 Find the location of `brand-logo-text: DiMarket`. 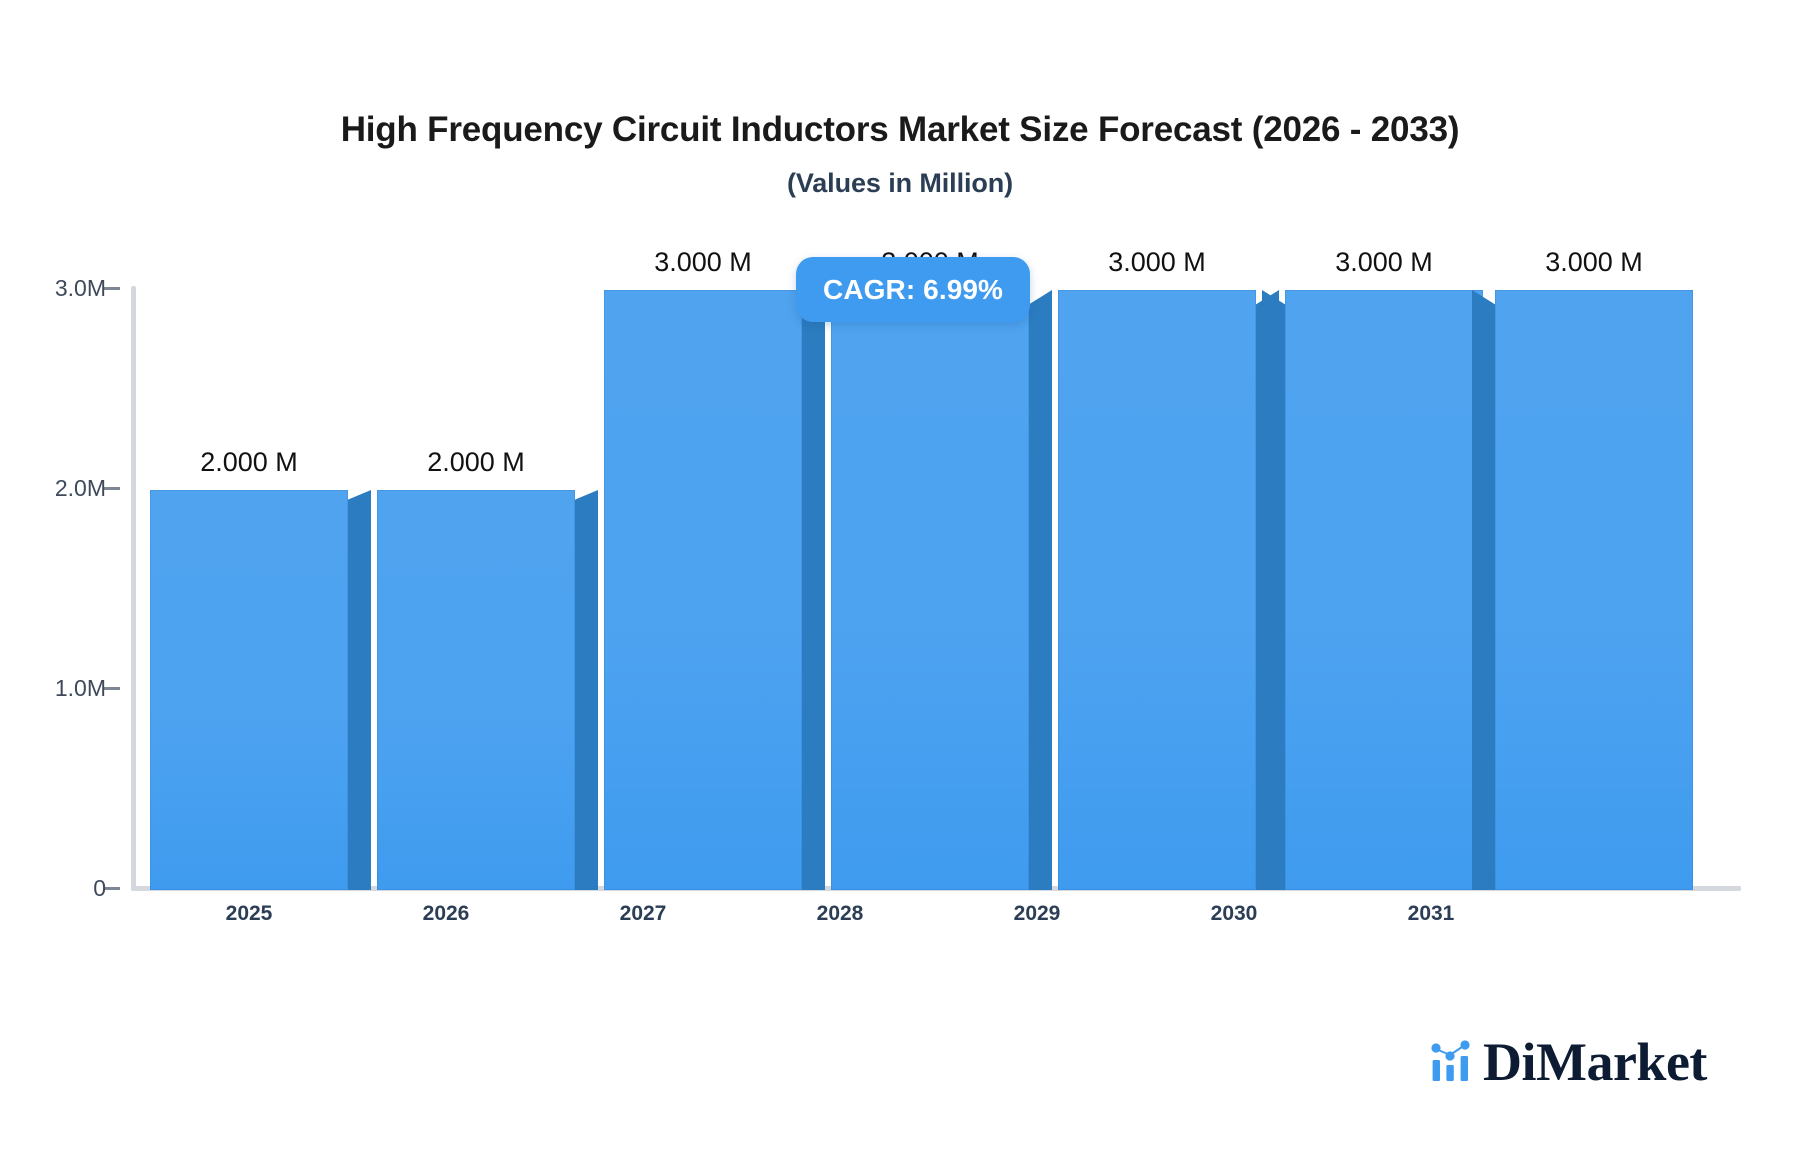

brand-logo-text: DiMarket is located at coordinates (1595, 1062).